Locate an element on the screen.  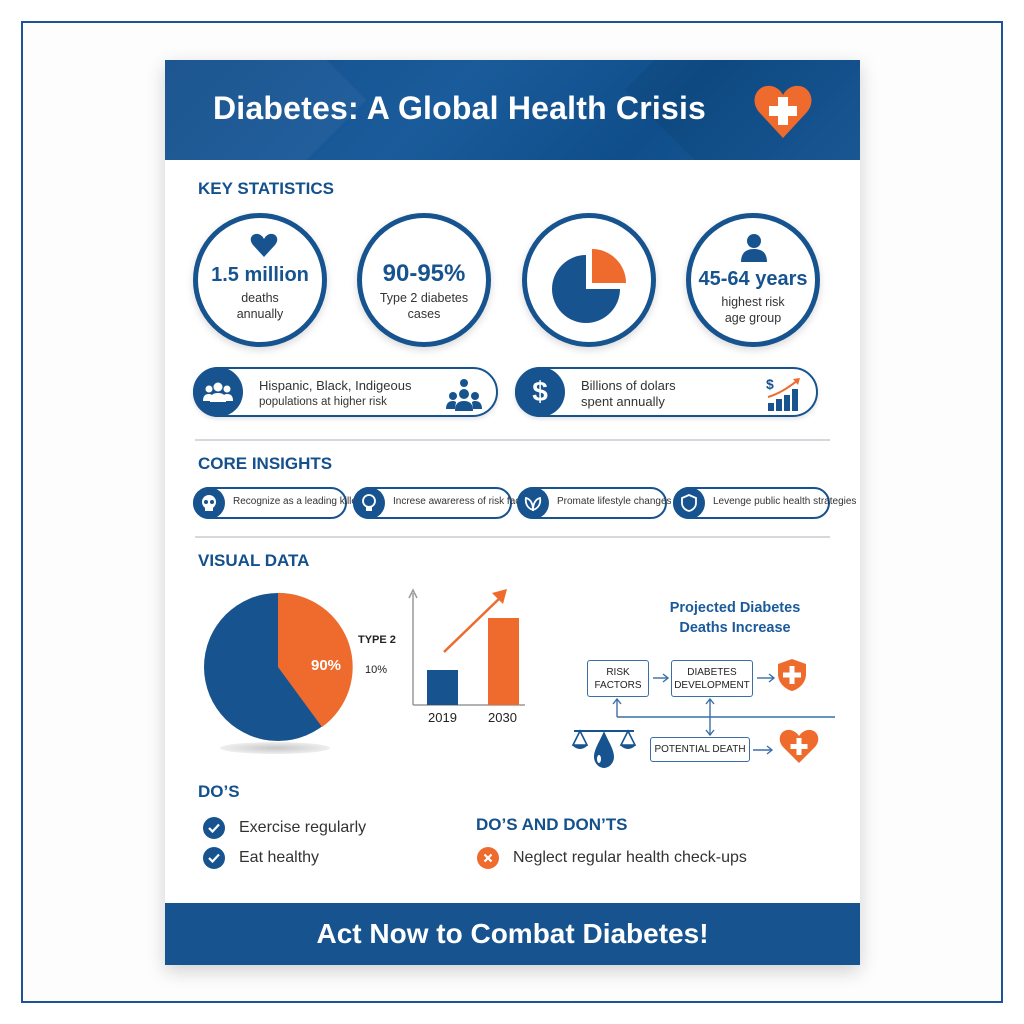
cost-pill: $ Billions of dolars spent annually $ is located at coordinates (666, 392).